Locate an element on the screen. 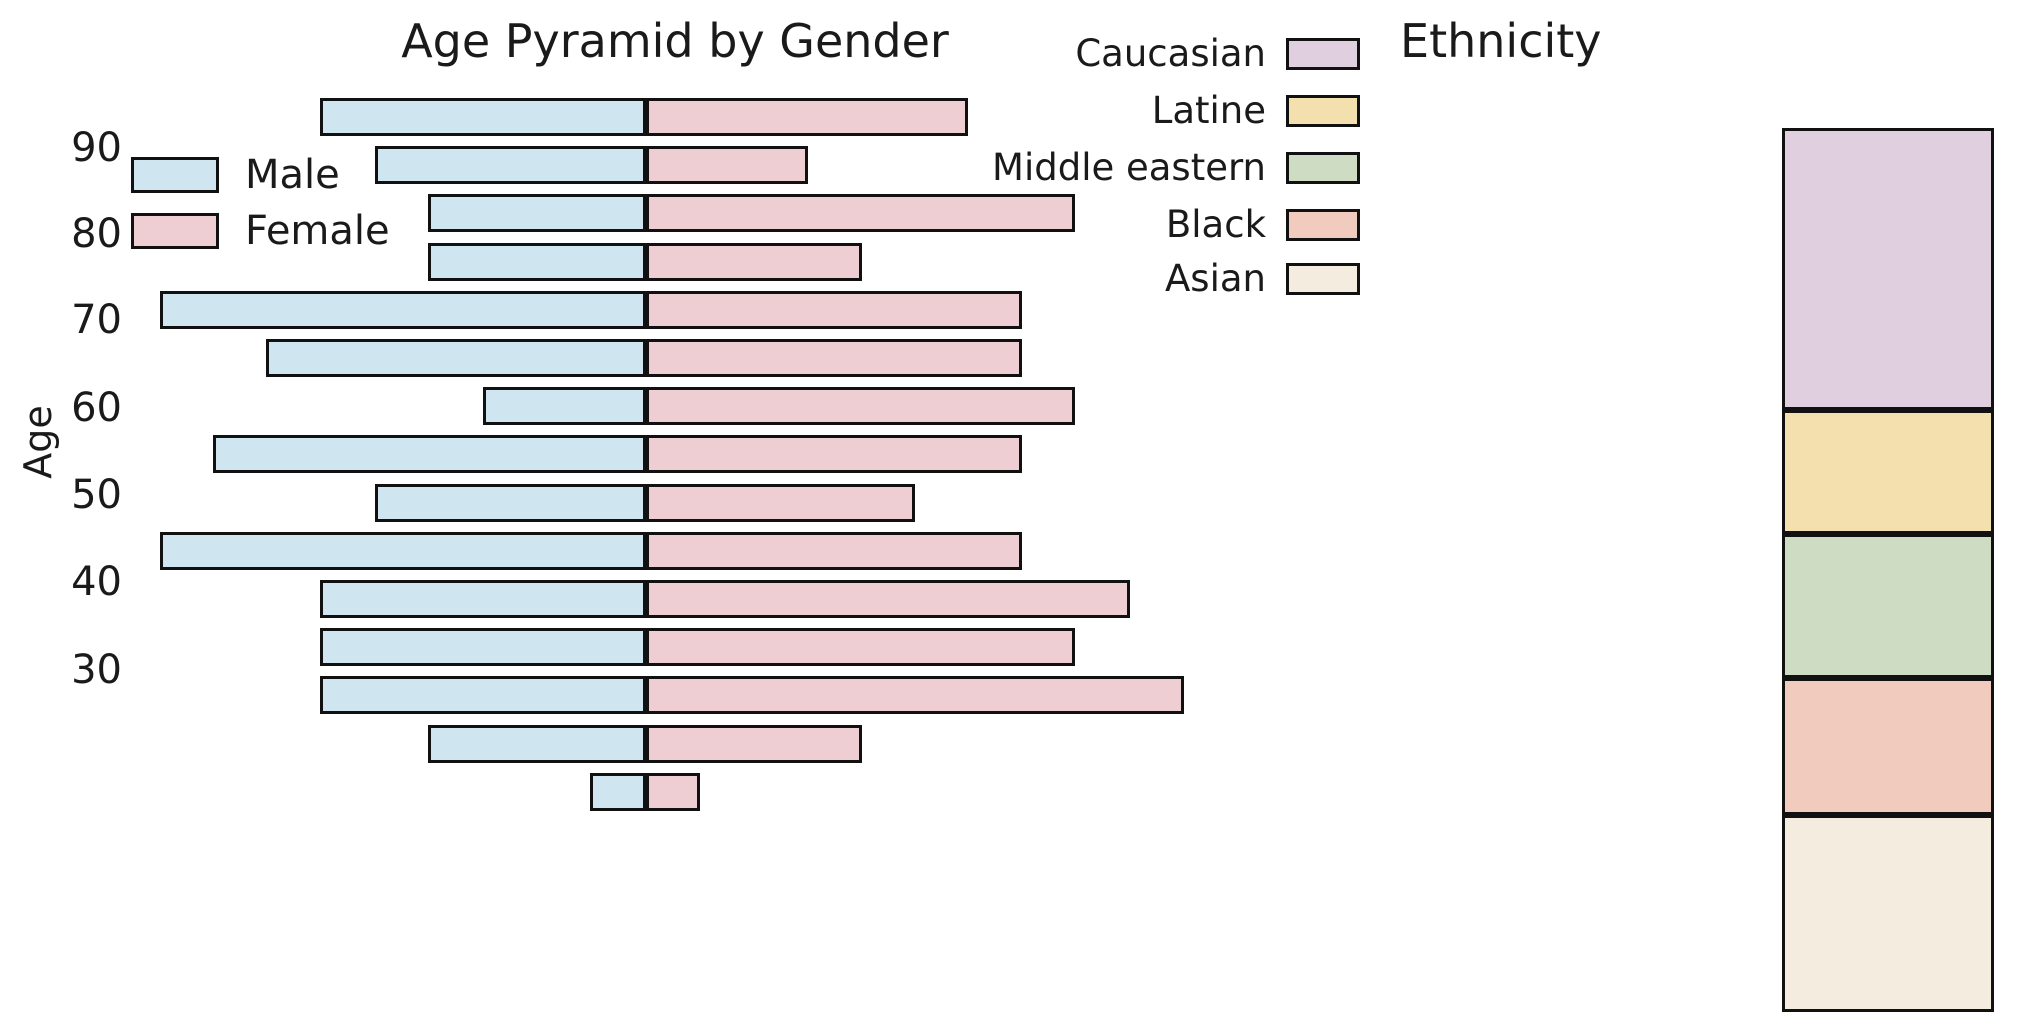  ethnicity-legend-item-latine: Latine is located at coordinates (1170, 110).